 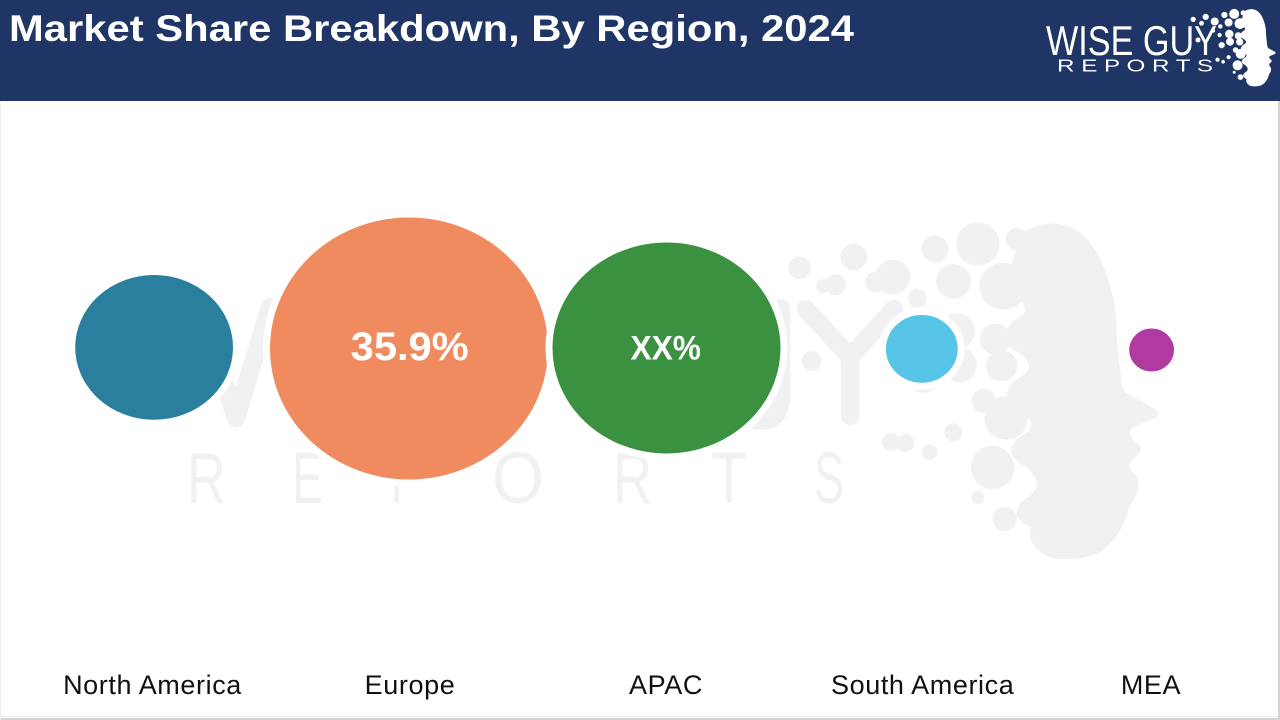 What do you see at coordinates (410, 347) in the screenshot?
I see `svg-text: 35.9%` at bounding box center [410, 347].